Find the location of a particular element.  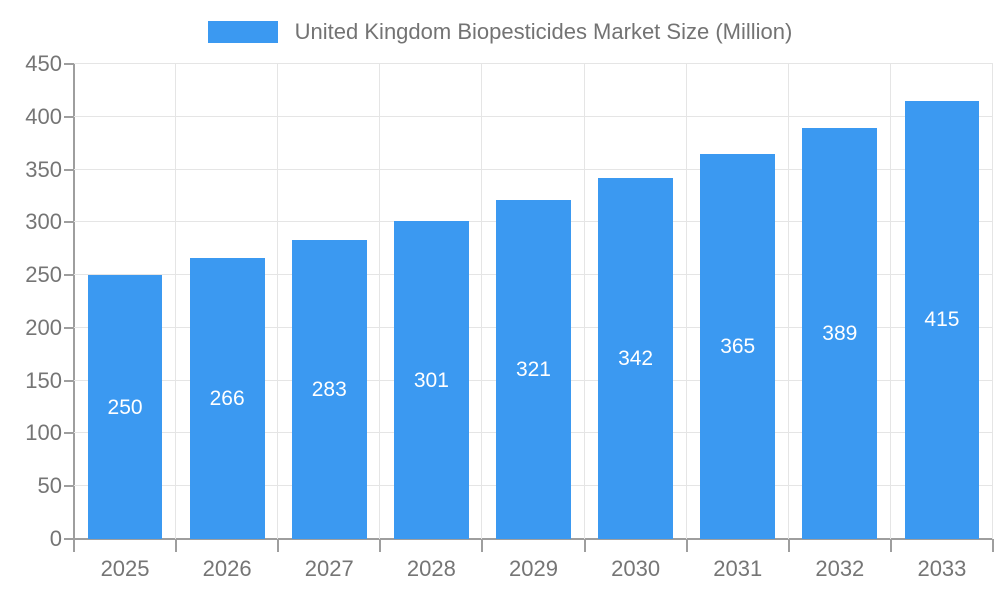

bar-value-label: 342 is located at coordinates (636, 358).